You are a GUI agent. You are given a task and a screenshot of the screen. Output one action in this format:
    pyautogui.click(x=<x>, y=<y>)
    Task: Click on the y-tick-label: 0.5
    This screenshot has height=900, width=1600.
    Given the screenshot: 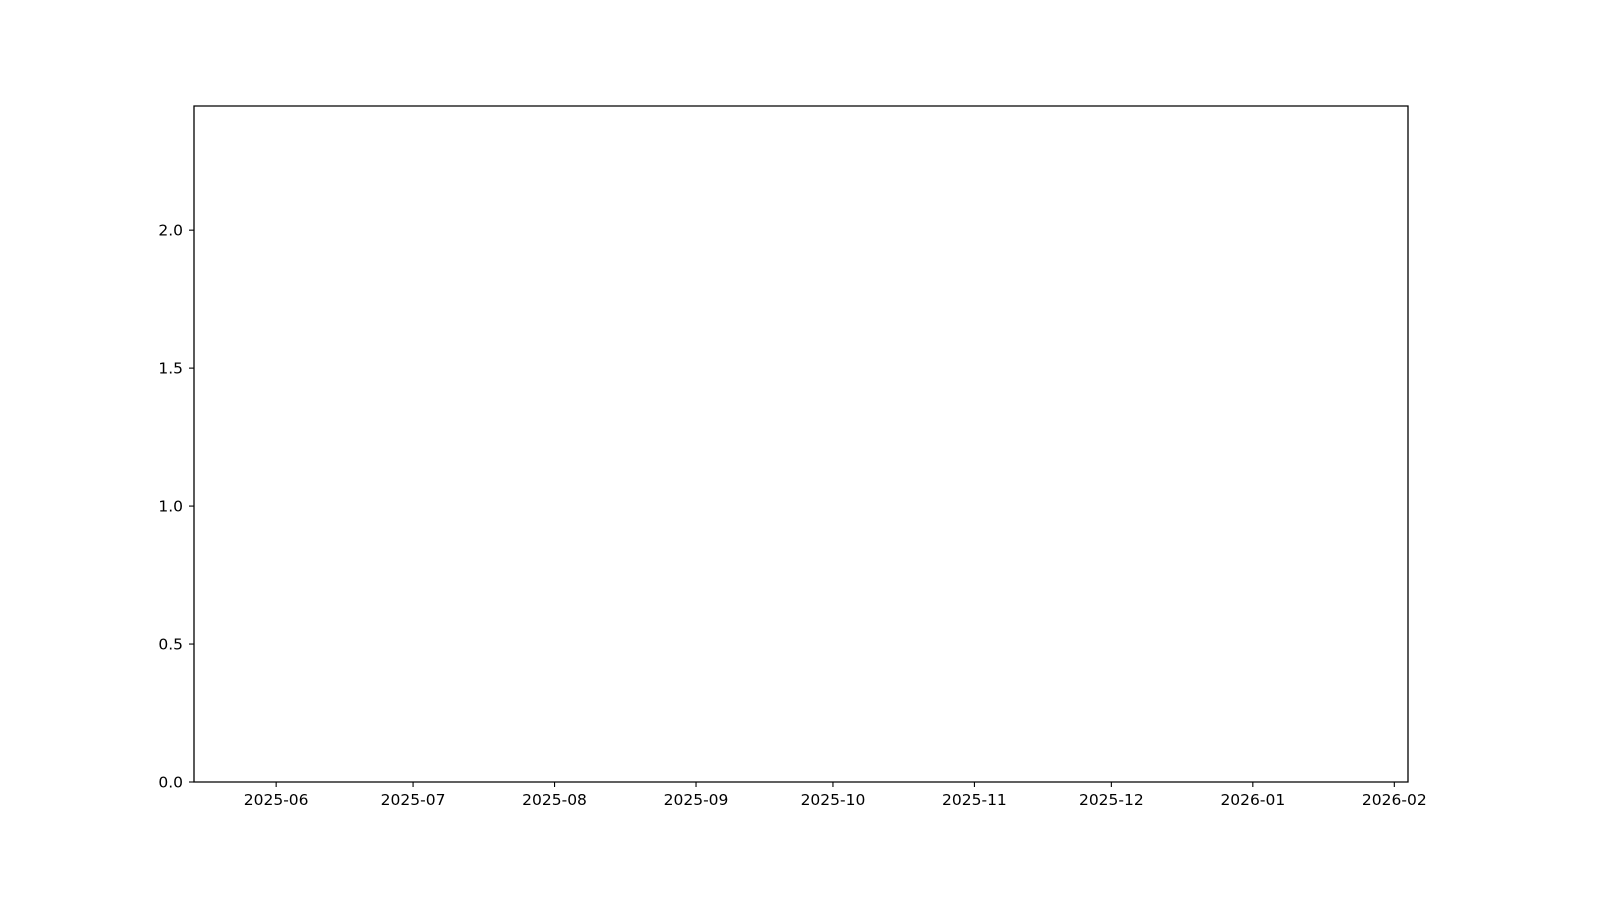 What is the action you would take?
    pyautogui.click(x=170, y=645)
    